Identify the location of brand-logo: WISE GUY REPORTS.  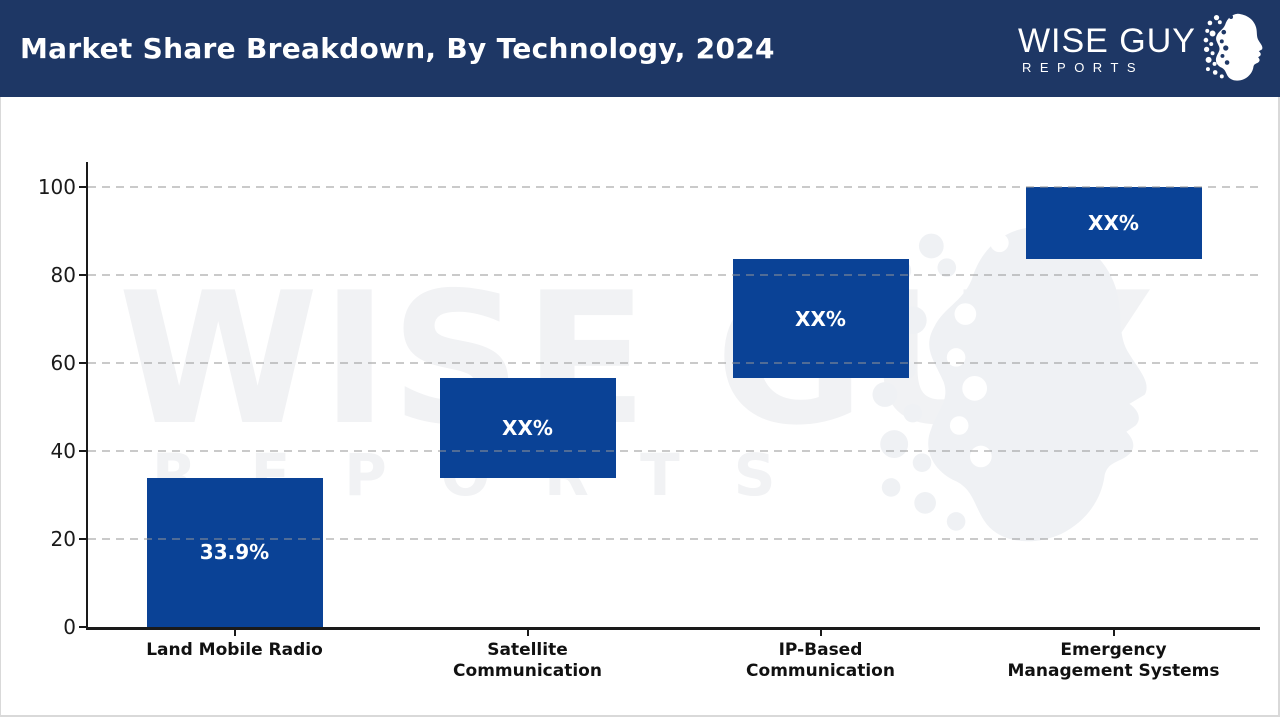
(1143, 48).